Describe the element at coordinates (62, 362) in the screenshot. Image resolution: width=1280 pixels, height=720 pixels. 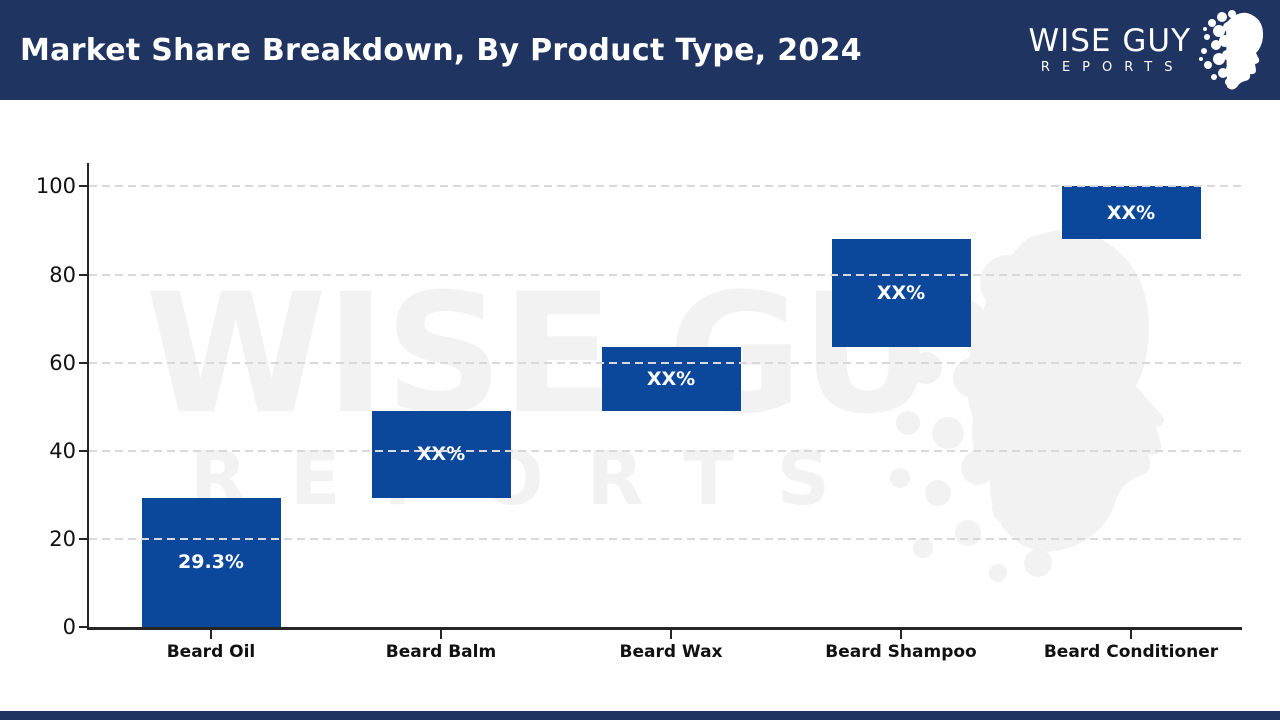
I see `y-tick-label: 60` at that location.